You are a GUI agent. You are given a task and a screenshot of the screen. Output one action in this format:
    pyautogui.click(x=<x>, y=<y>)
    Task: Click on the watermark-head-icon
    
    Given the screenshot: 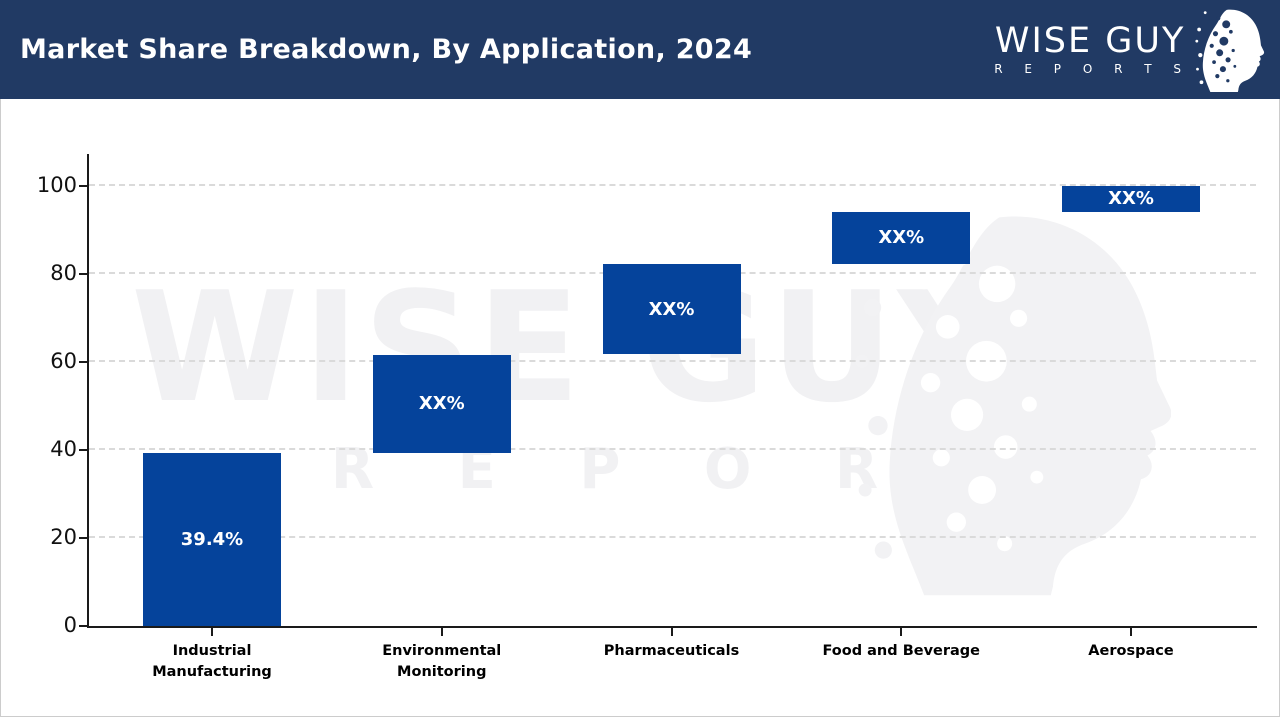 What is the action you would take?
    pyautogui.click(x=1013, y=406)
    